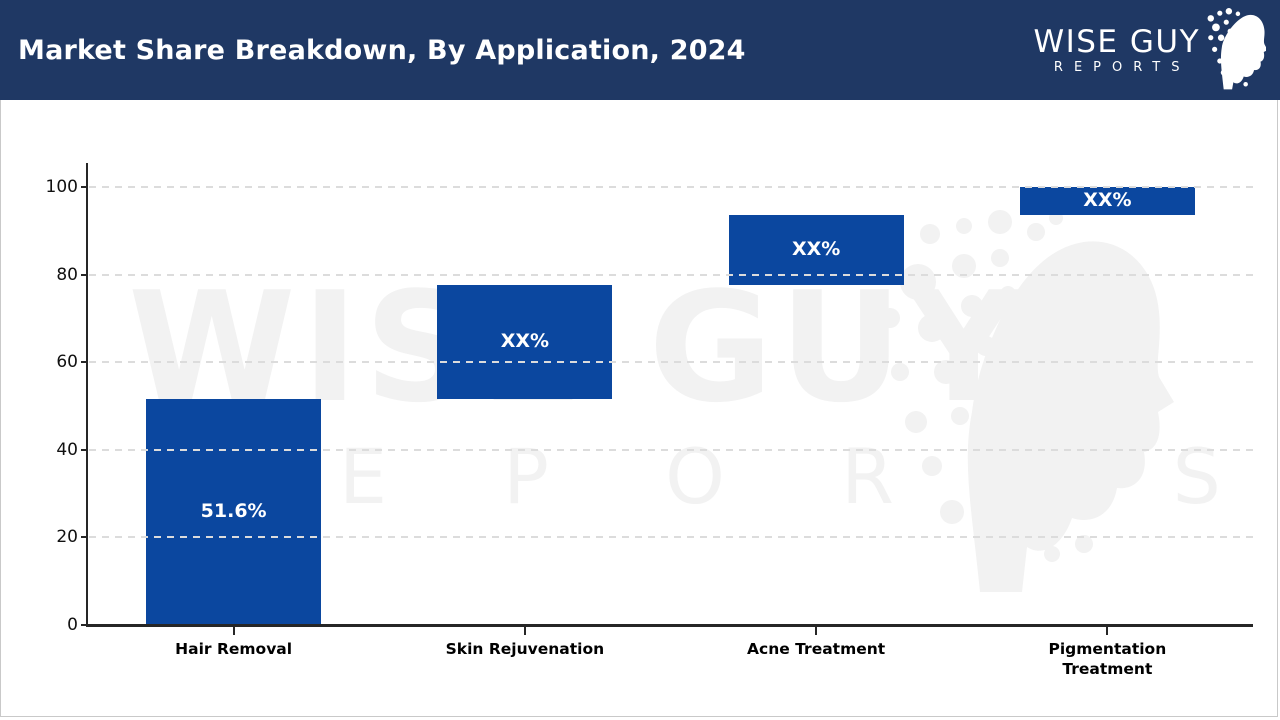 Image resolution: width=1280 pixels, height=720 pixels. What do you see at coordinates (67, 274) in the screenshot?
I see `y-tick-label-80: 80` at bounding box center [67, 274].